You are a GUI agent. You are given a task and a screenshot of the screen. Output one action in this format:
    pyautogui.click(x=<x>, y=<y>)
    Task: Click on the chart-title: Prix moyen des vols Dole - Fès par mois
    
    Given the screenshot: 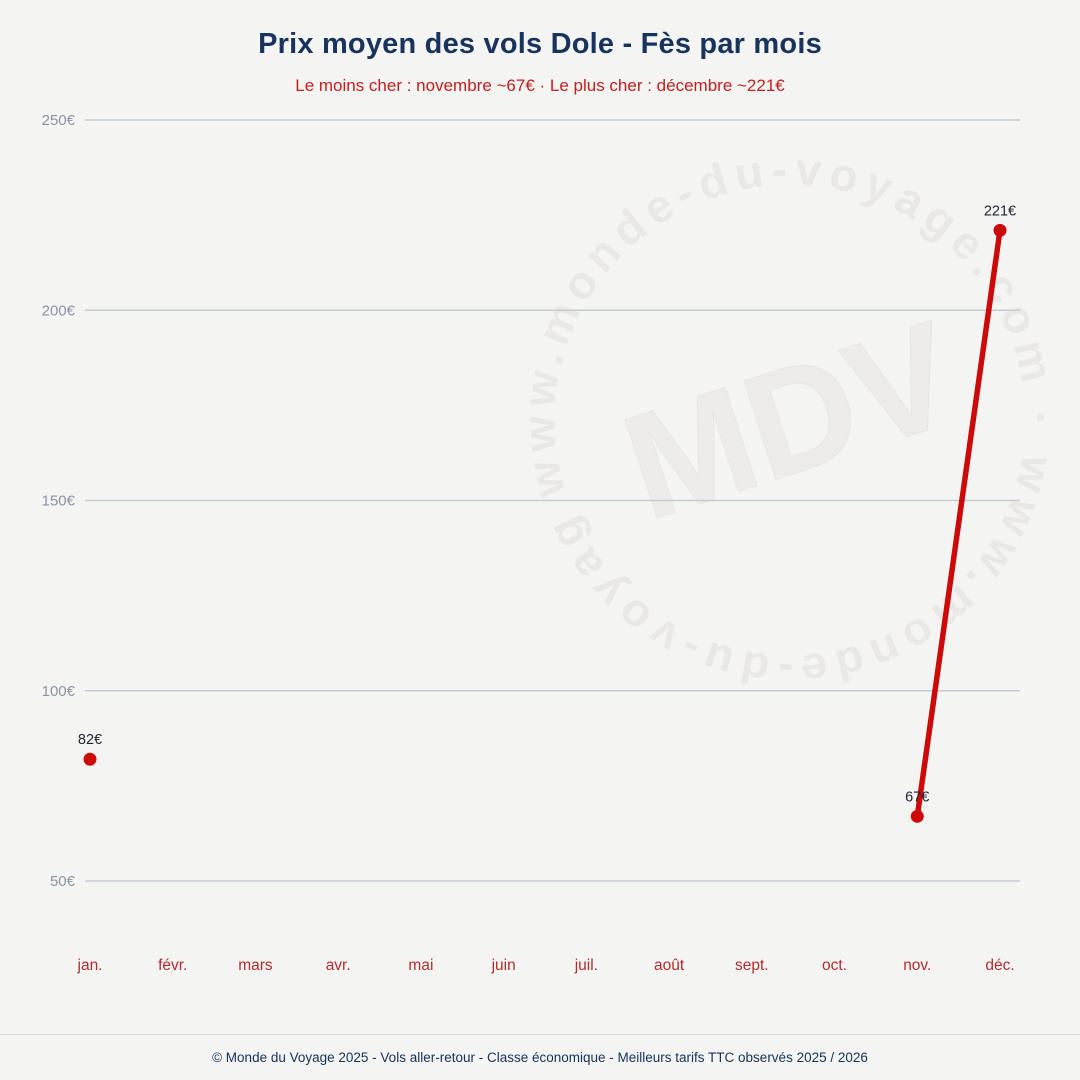 What is the action you would take?
    pyautogui.click(x=540, y=44)
    